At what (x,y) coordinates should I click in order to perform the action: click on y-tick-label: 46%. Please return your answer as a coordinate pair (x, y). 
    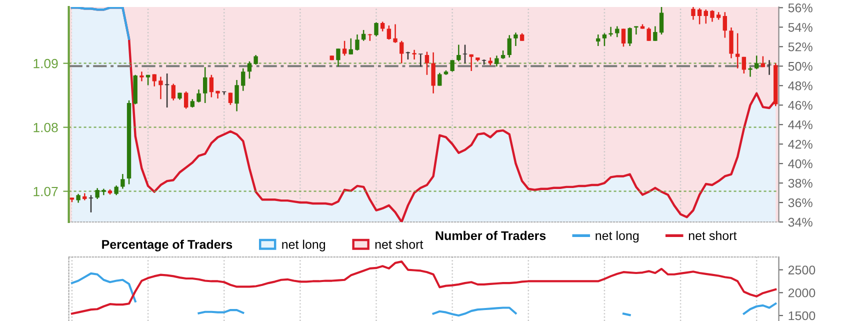
    Looking at the image, I should click on (800, 105).